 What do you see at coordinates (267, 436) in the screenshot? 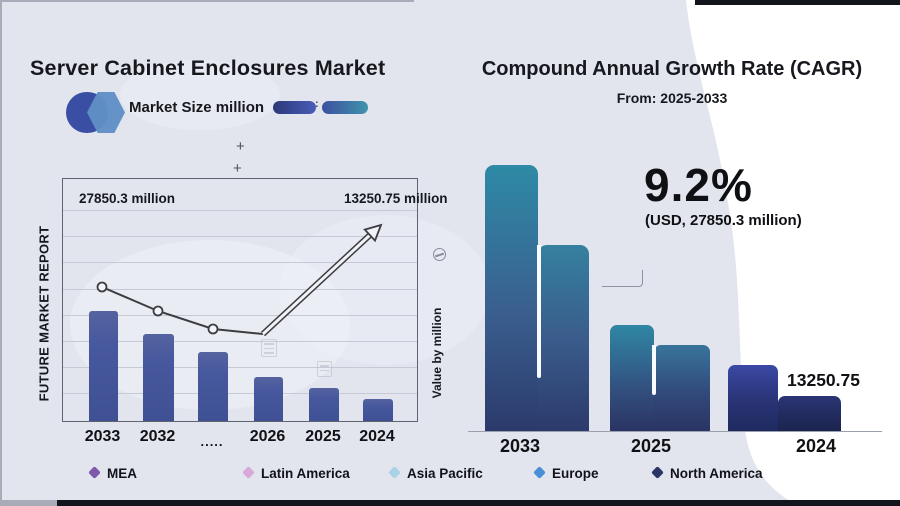
I see `x-axis-label-2026: 2026` at bounding box center [267, 436].